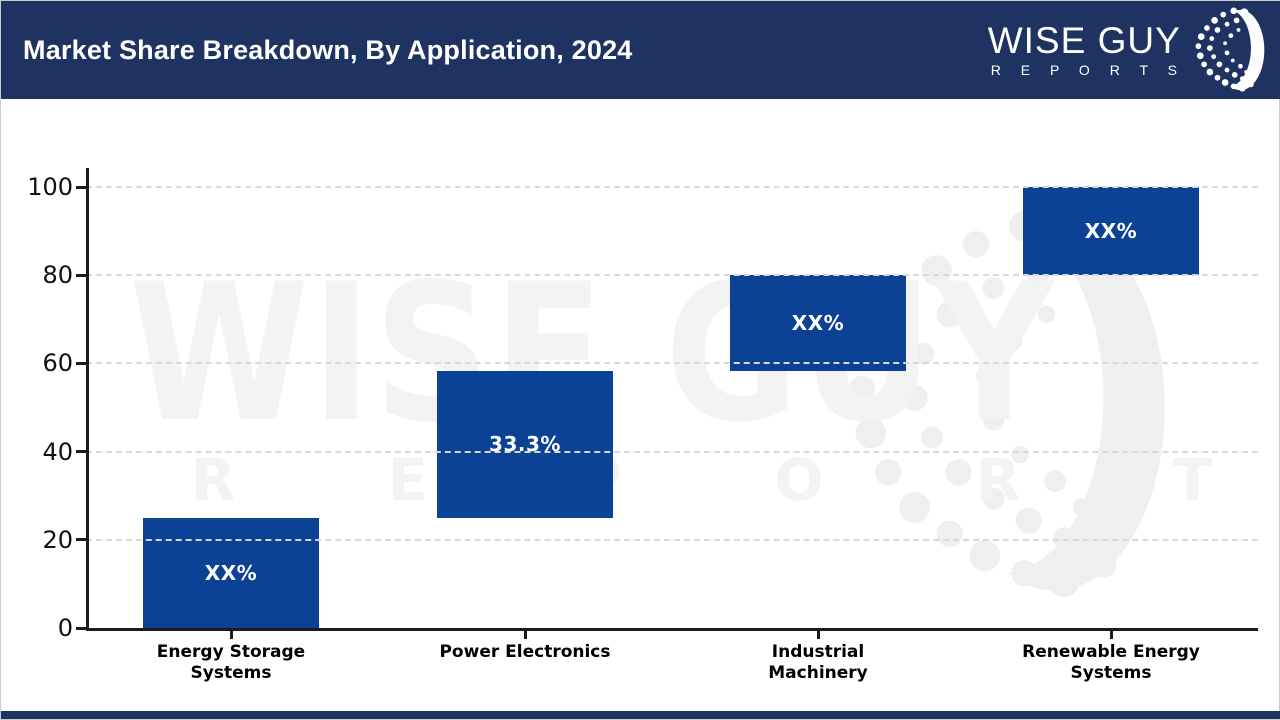  What do you see at coordinates (1087, 70) in the screenshot?
I see `logo-subtitle: R E P O R T S` at bounding box center [1087, 70].